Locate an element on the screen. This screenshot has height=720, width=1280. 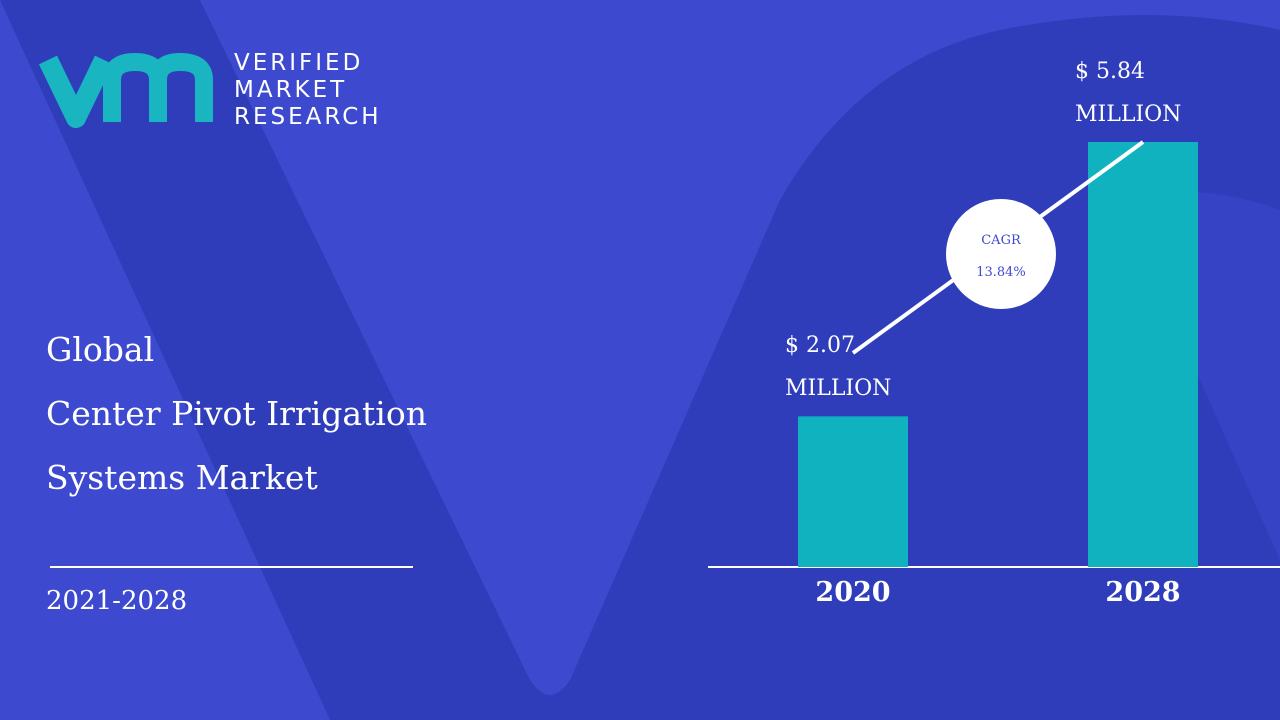
cagr: CAGR 13.84% is located at coordinates (1001, 257).